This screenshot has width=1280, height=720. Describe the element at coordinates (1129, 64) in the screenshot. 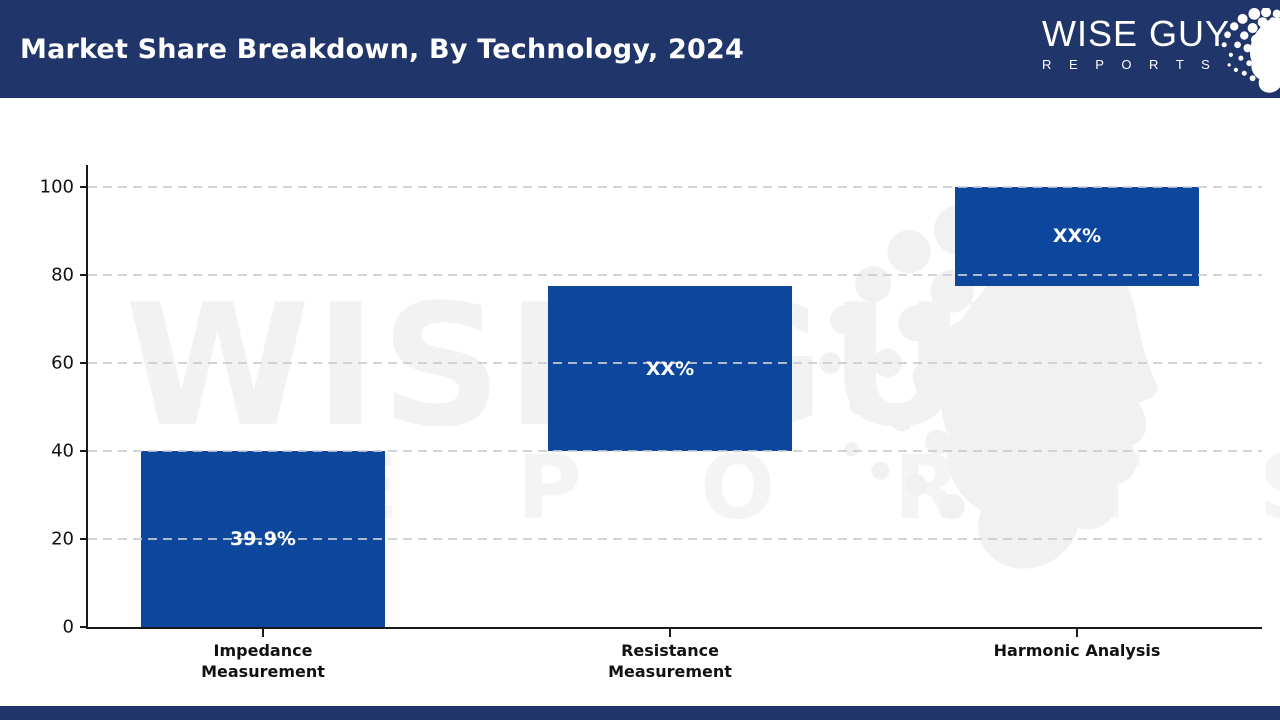

I see `logo-reports-text: R E P O R T S` at that location.